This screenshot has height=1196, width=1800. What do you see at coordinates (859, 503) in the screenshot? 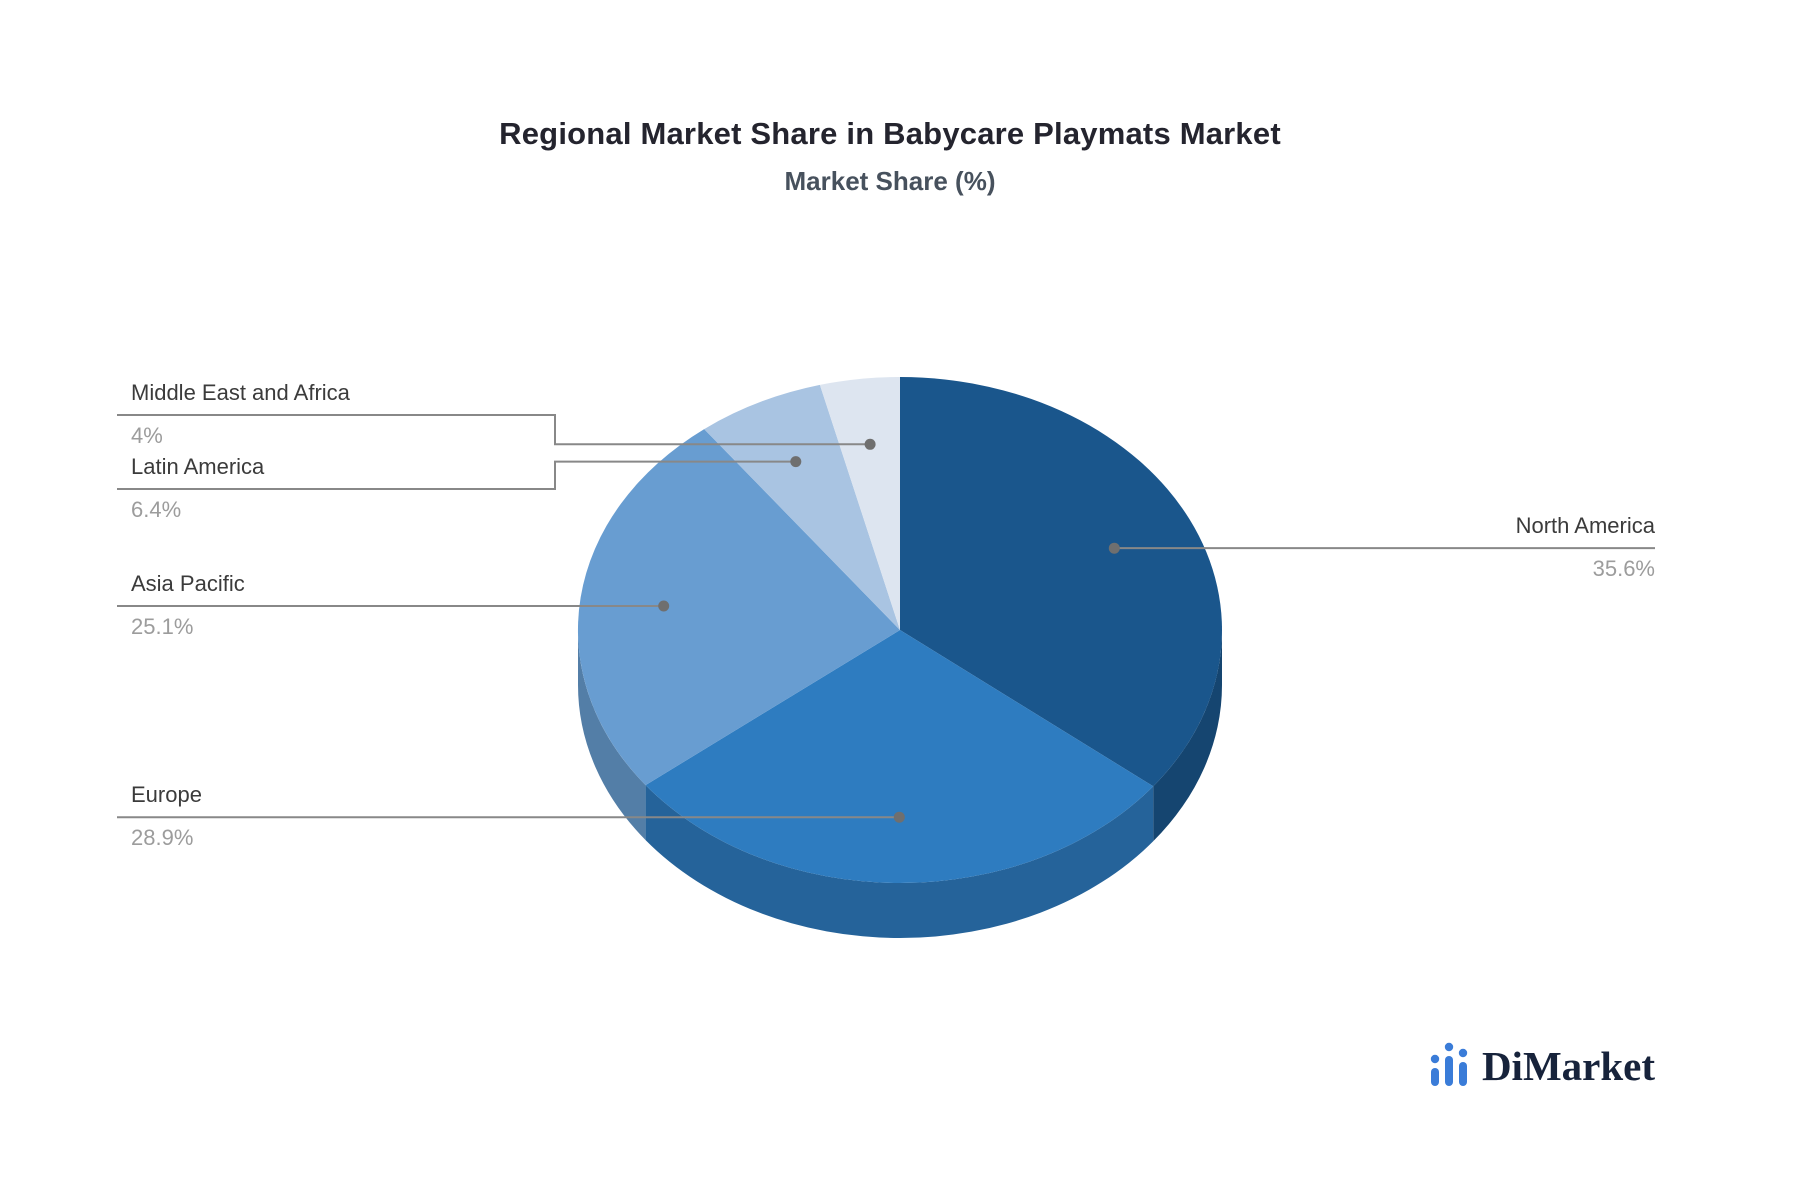
I see `pie-slice-middle-east-and-africa` at bounding box center [859, 503].